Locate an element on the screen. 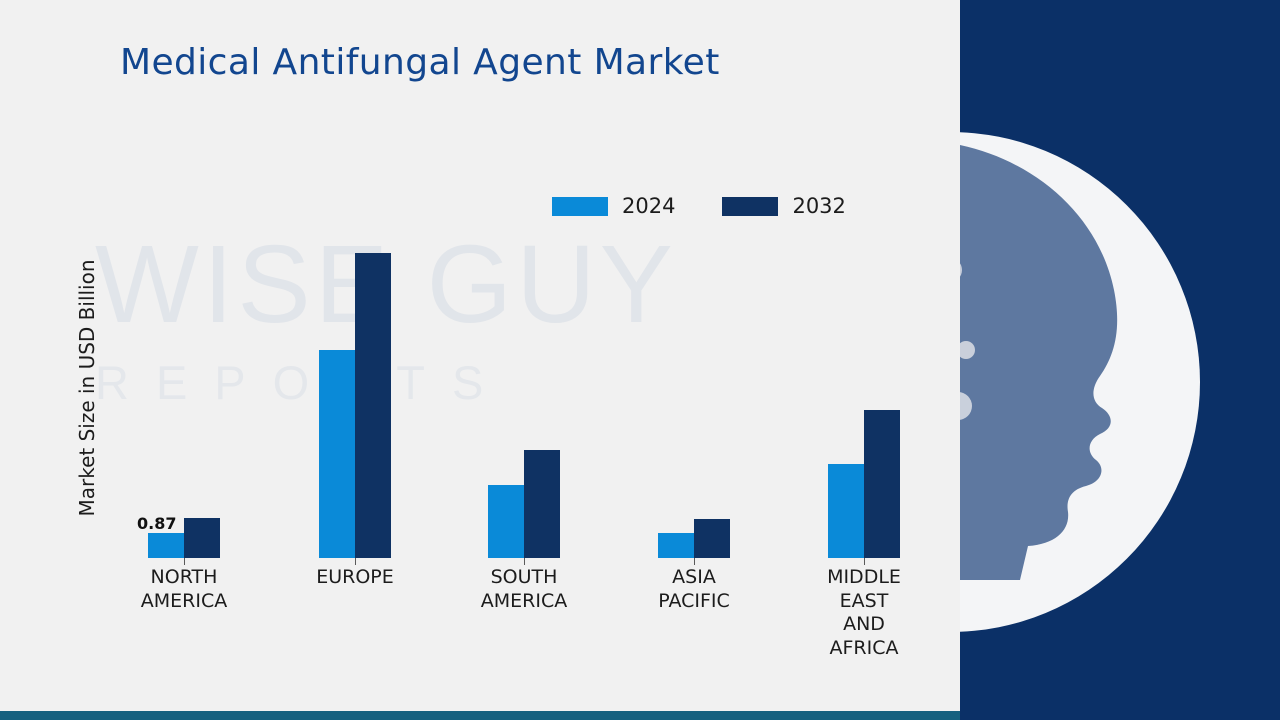 Image resolution: width=1280 pixels, height=720 pixels. x-axis-label-0: NORTH AMERICA is located at coordinates (184, 589).